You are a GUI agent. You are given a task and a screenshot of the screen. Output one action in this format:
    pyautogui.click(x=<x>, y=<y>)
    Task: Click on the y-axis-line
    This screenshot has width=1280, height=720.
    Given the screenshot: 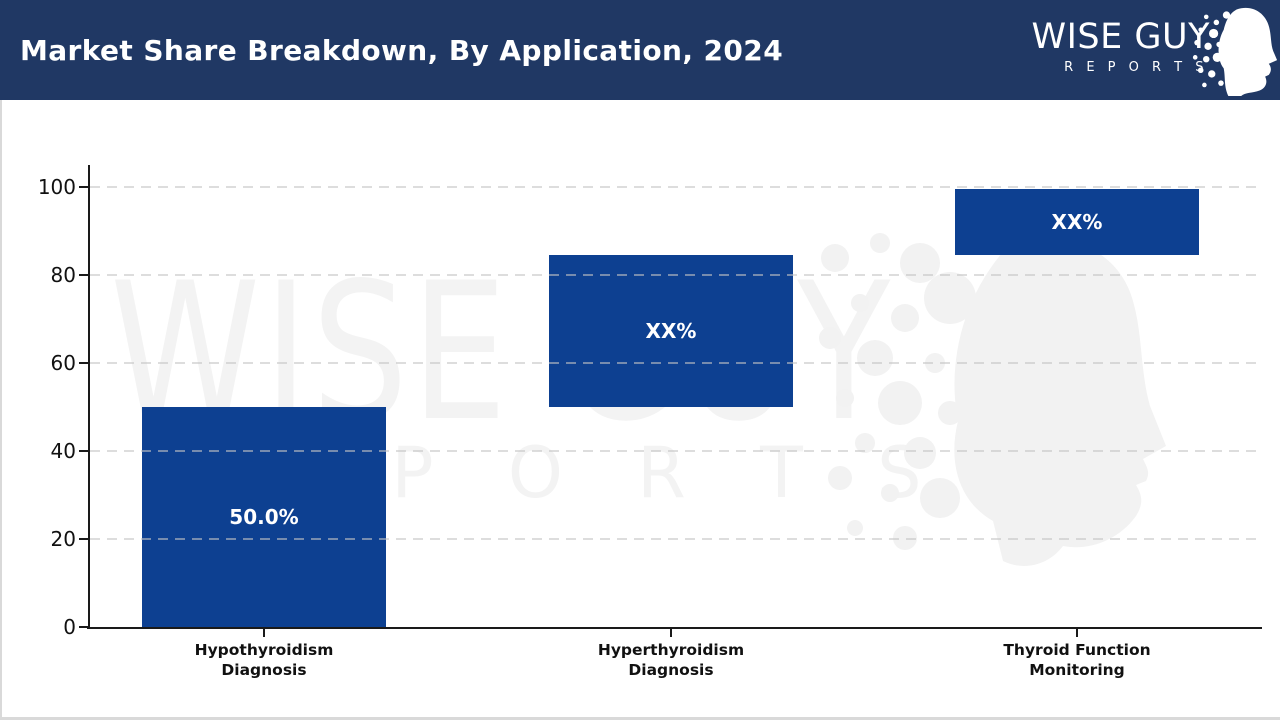 What is the action you would take?
    pyautogui.click(x=89, y=397)
    